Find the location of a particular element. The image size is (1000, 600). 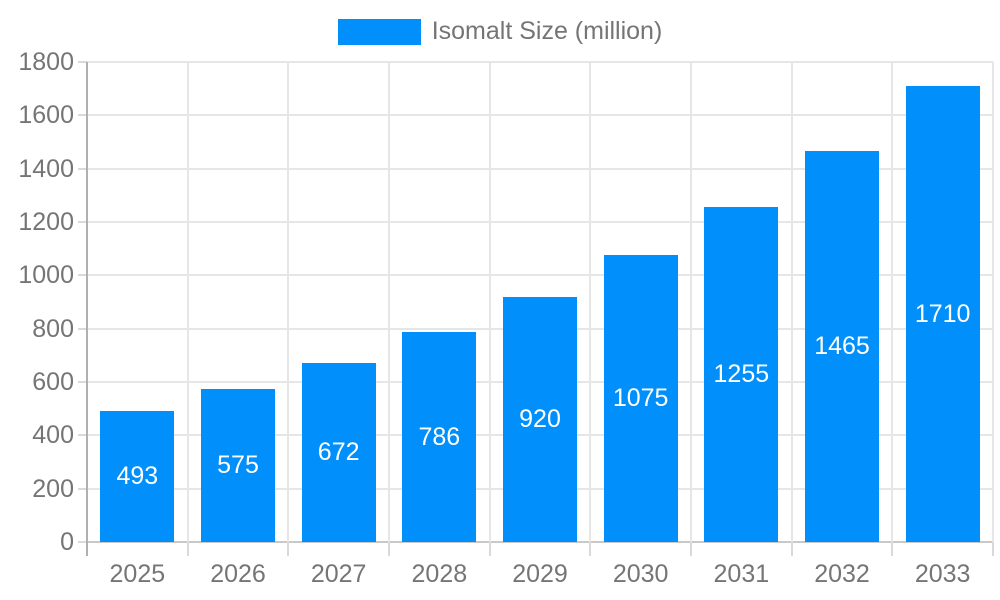

y-axis-label: 1600 is located at coordinates (46, 115).